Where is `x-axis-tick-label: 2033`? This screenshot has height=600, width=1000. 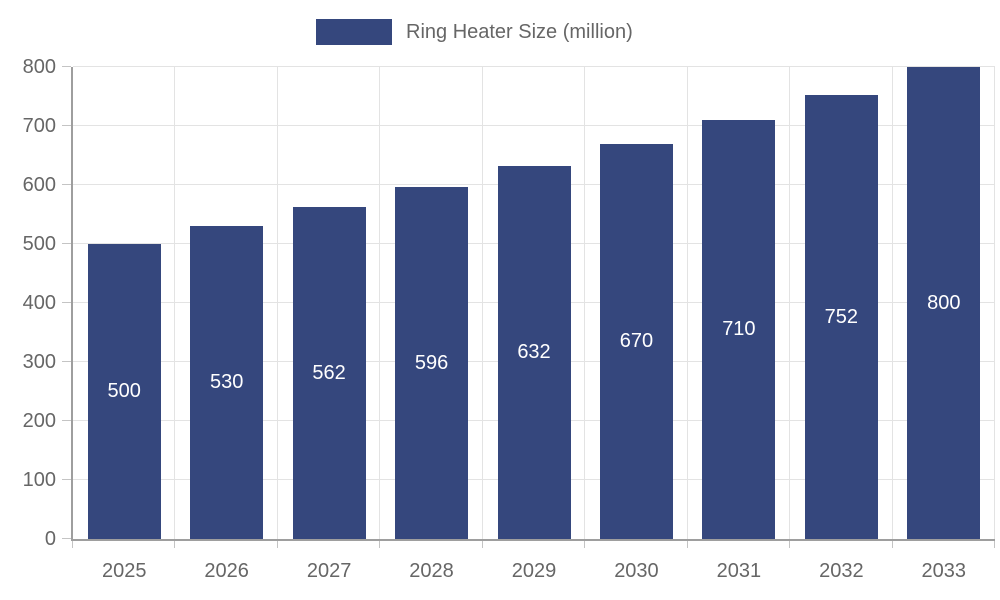
x-axis-tick-label: 2033 is located at coordinates (944, 571).